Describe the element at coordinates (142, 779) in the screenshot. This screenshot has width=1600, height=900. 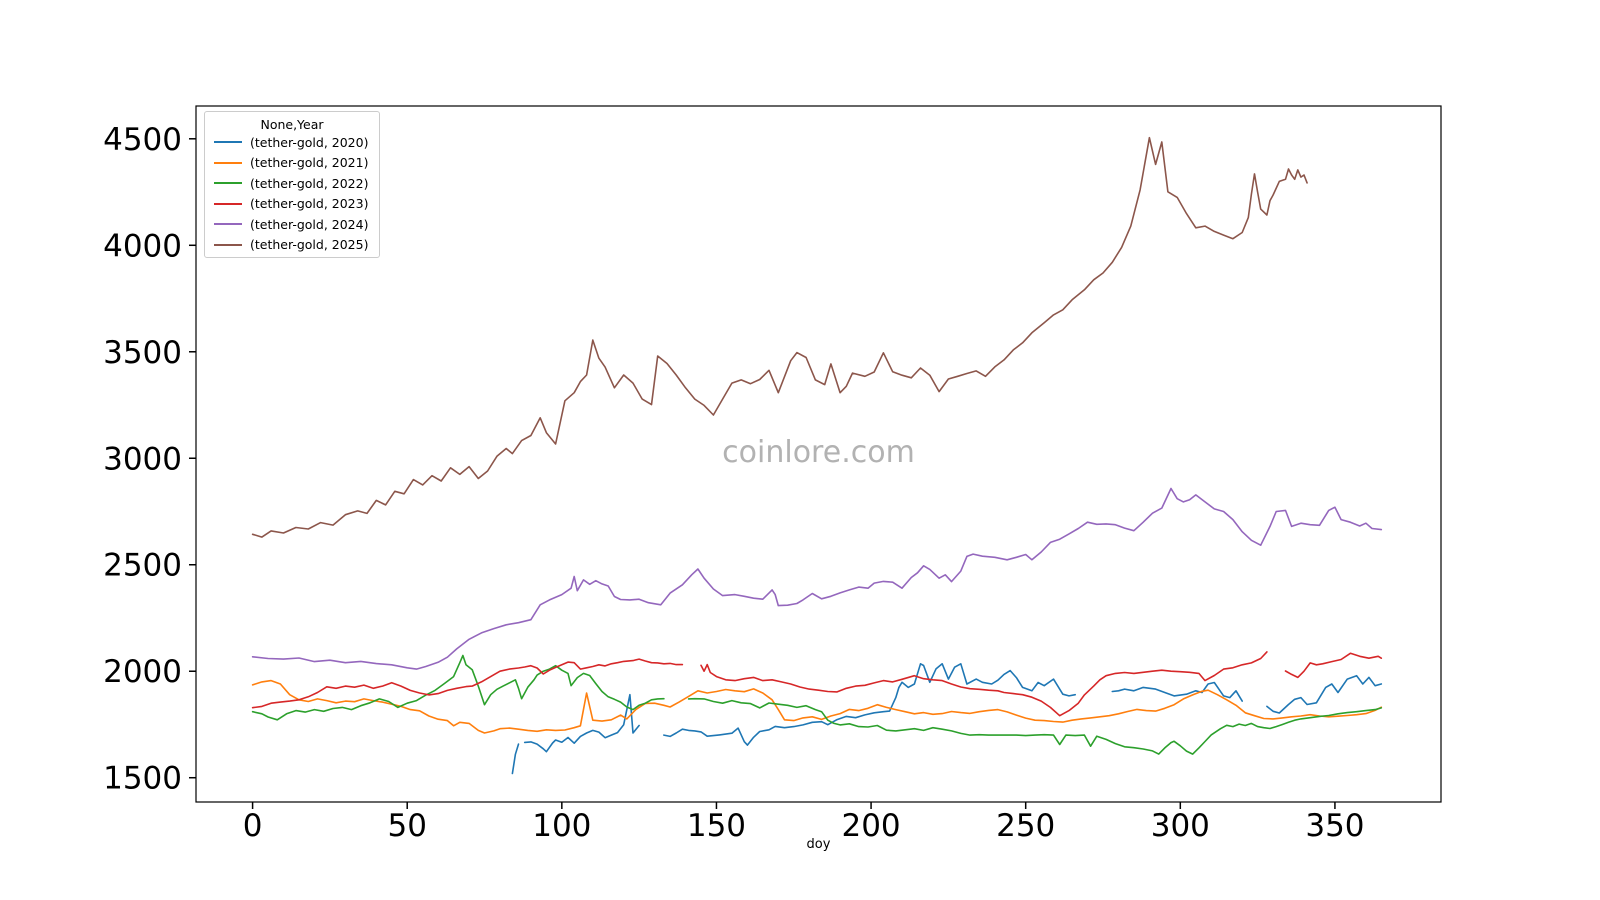
I see `y-tick-label: 1500` at that location.